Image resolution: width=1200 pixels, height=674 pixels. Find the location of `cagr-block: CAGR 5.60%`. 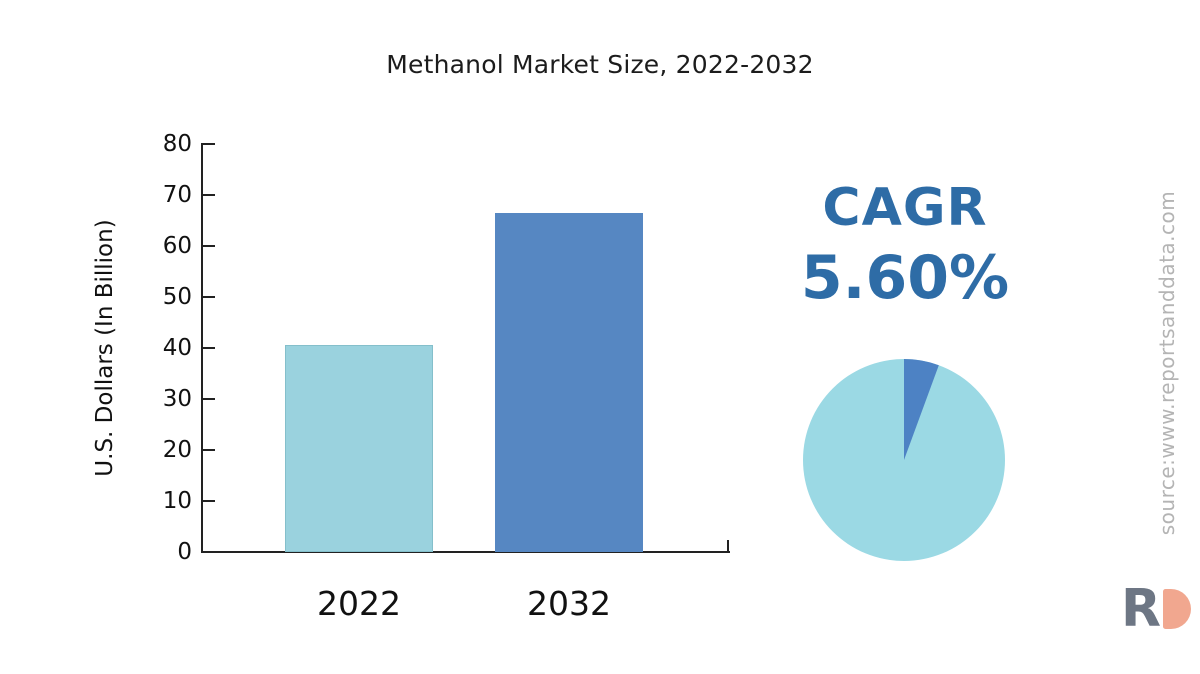

cagr-block: CAGR 5.60% is located at coordinates (905, 245).